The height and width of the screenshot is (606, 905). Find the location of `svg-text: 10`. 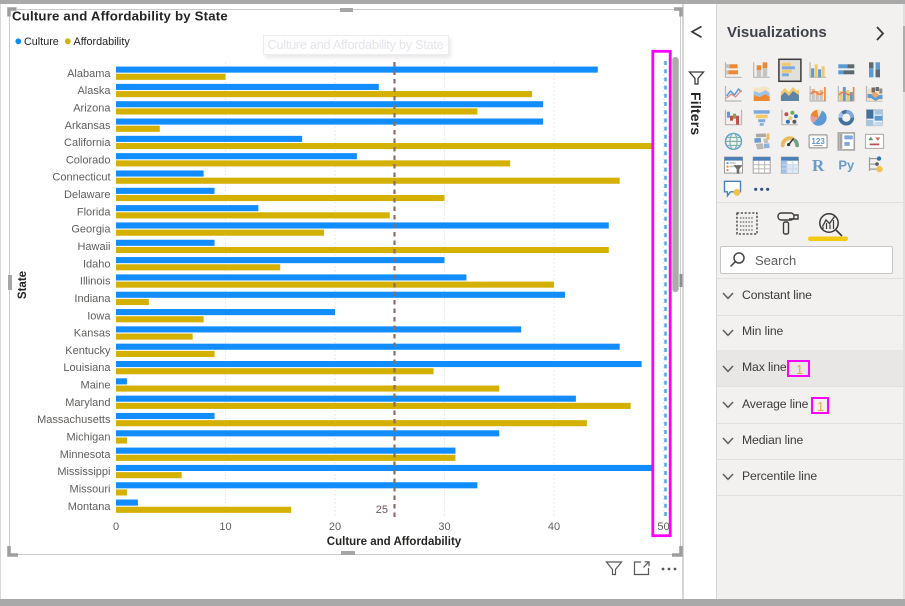

svg-text: 10 is located at coordinates (225, 527).